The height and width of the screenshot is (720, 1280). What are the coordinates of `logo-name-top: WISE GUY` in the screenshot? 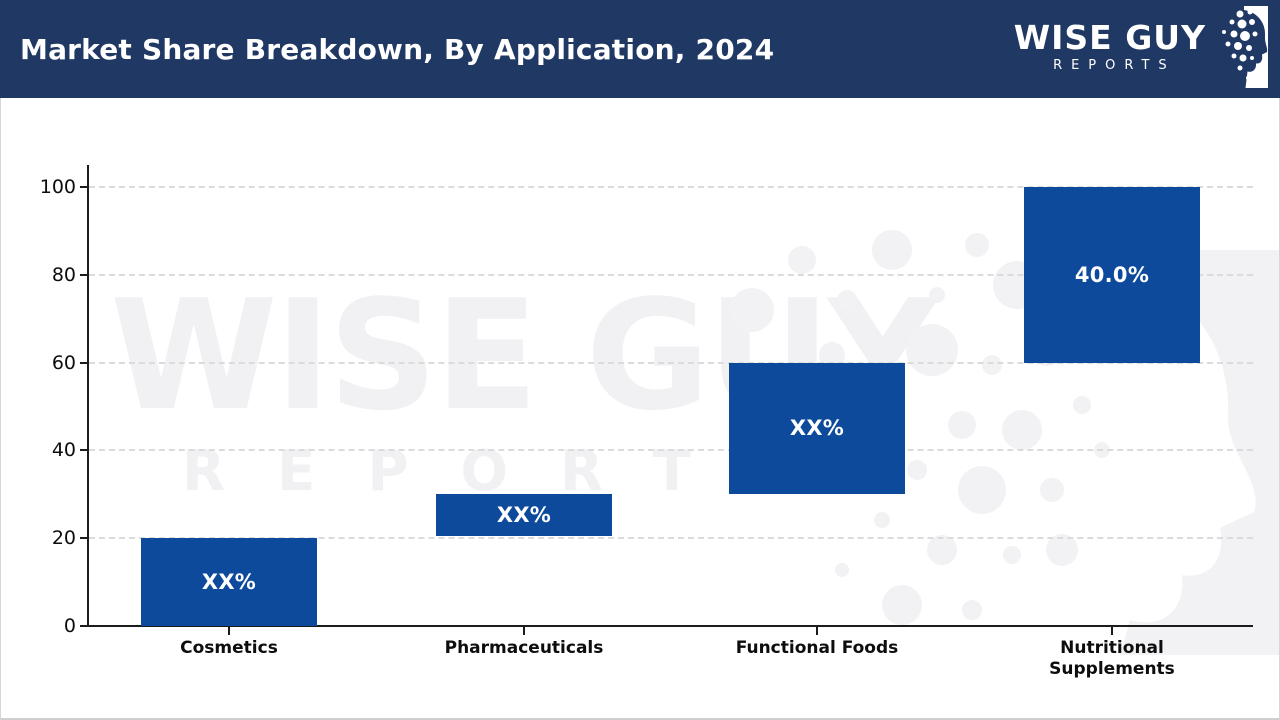 It's located at (1109, 38).